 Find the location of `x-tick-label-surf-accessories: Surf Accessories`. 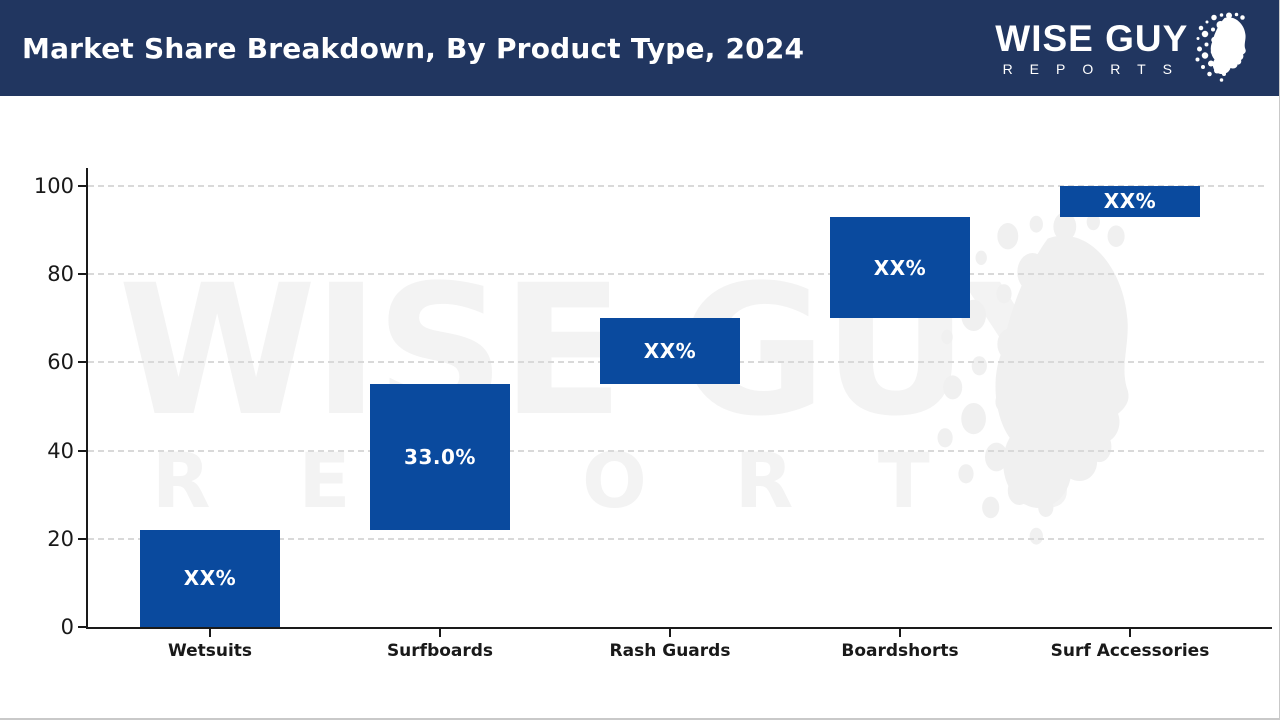

x-tick-label-surf-accessories: Surf Accessories is located at coordinates (1130, 651).